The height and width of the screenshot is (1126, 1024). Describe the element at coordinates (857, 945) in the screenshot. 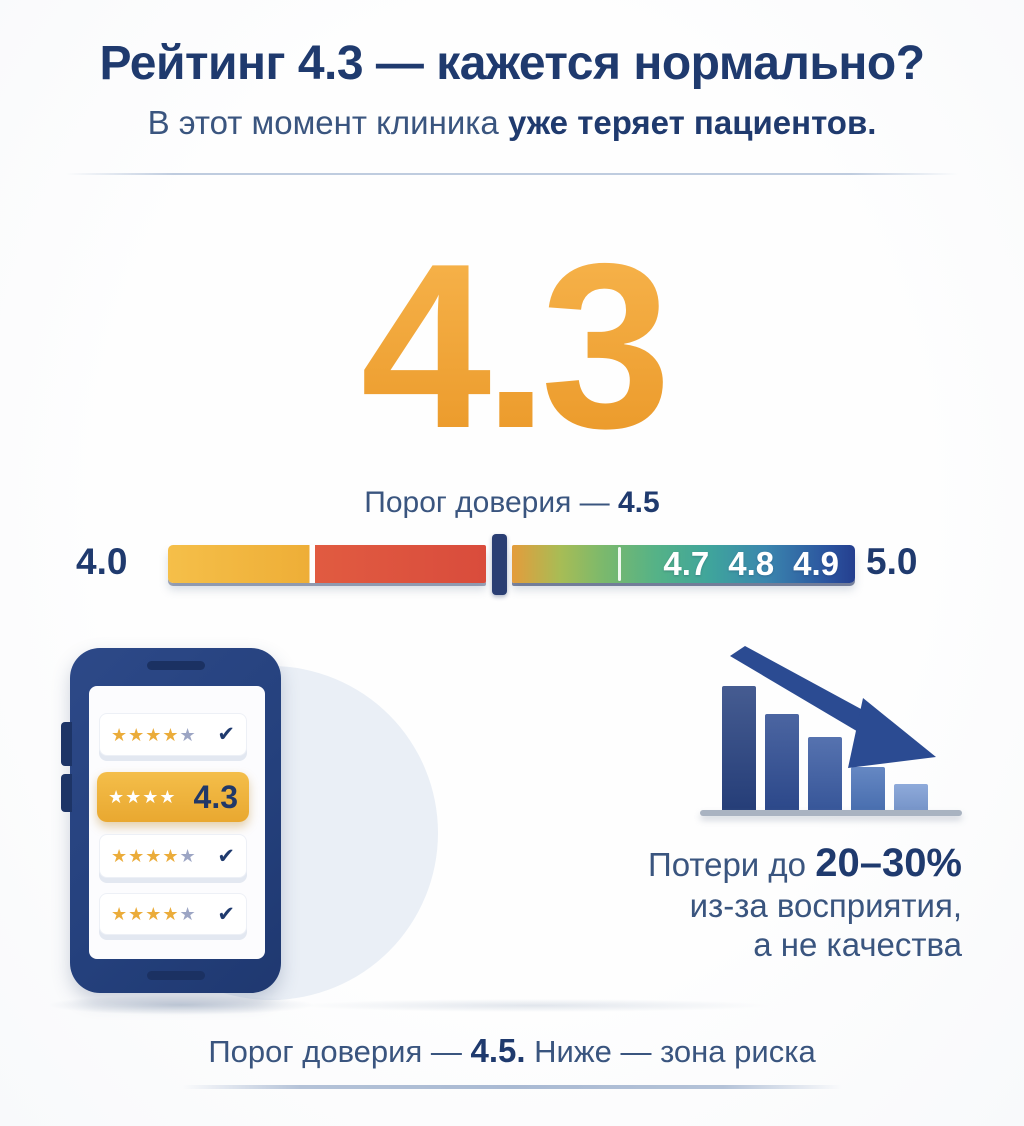

I see `loss-line3: а не качества` at that location.